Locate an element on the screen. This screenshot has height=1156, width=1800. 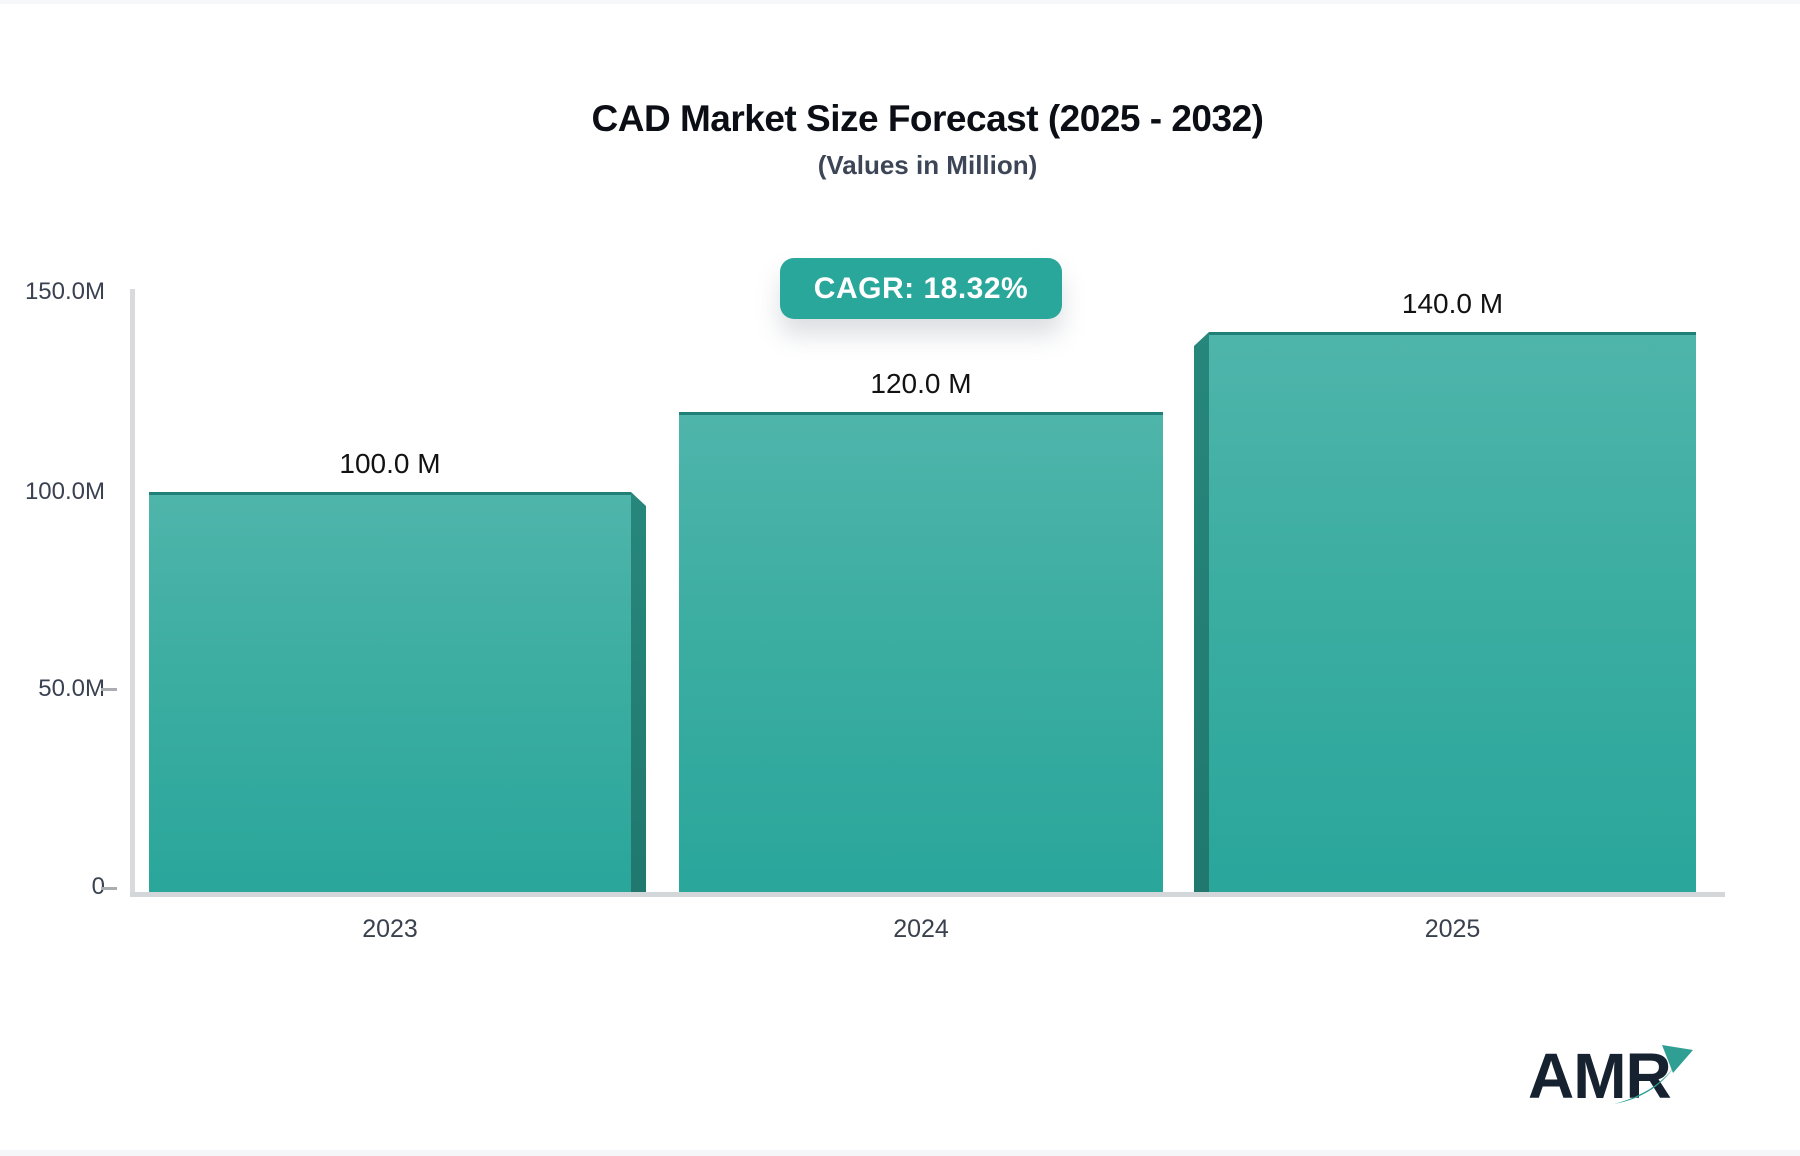
y-tick-label-50: 50.0M is located at coordinates (71, 688).